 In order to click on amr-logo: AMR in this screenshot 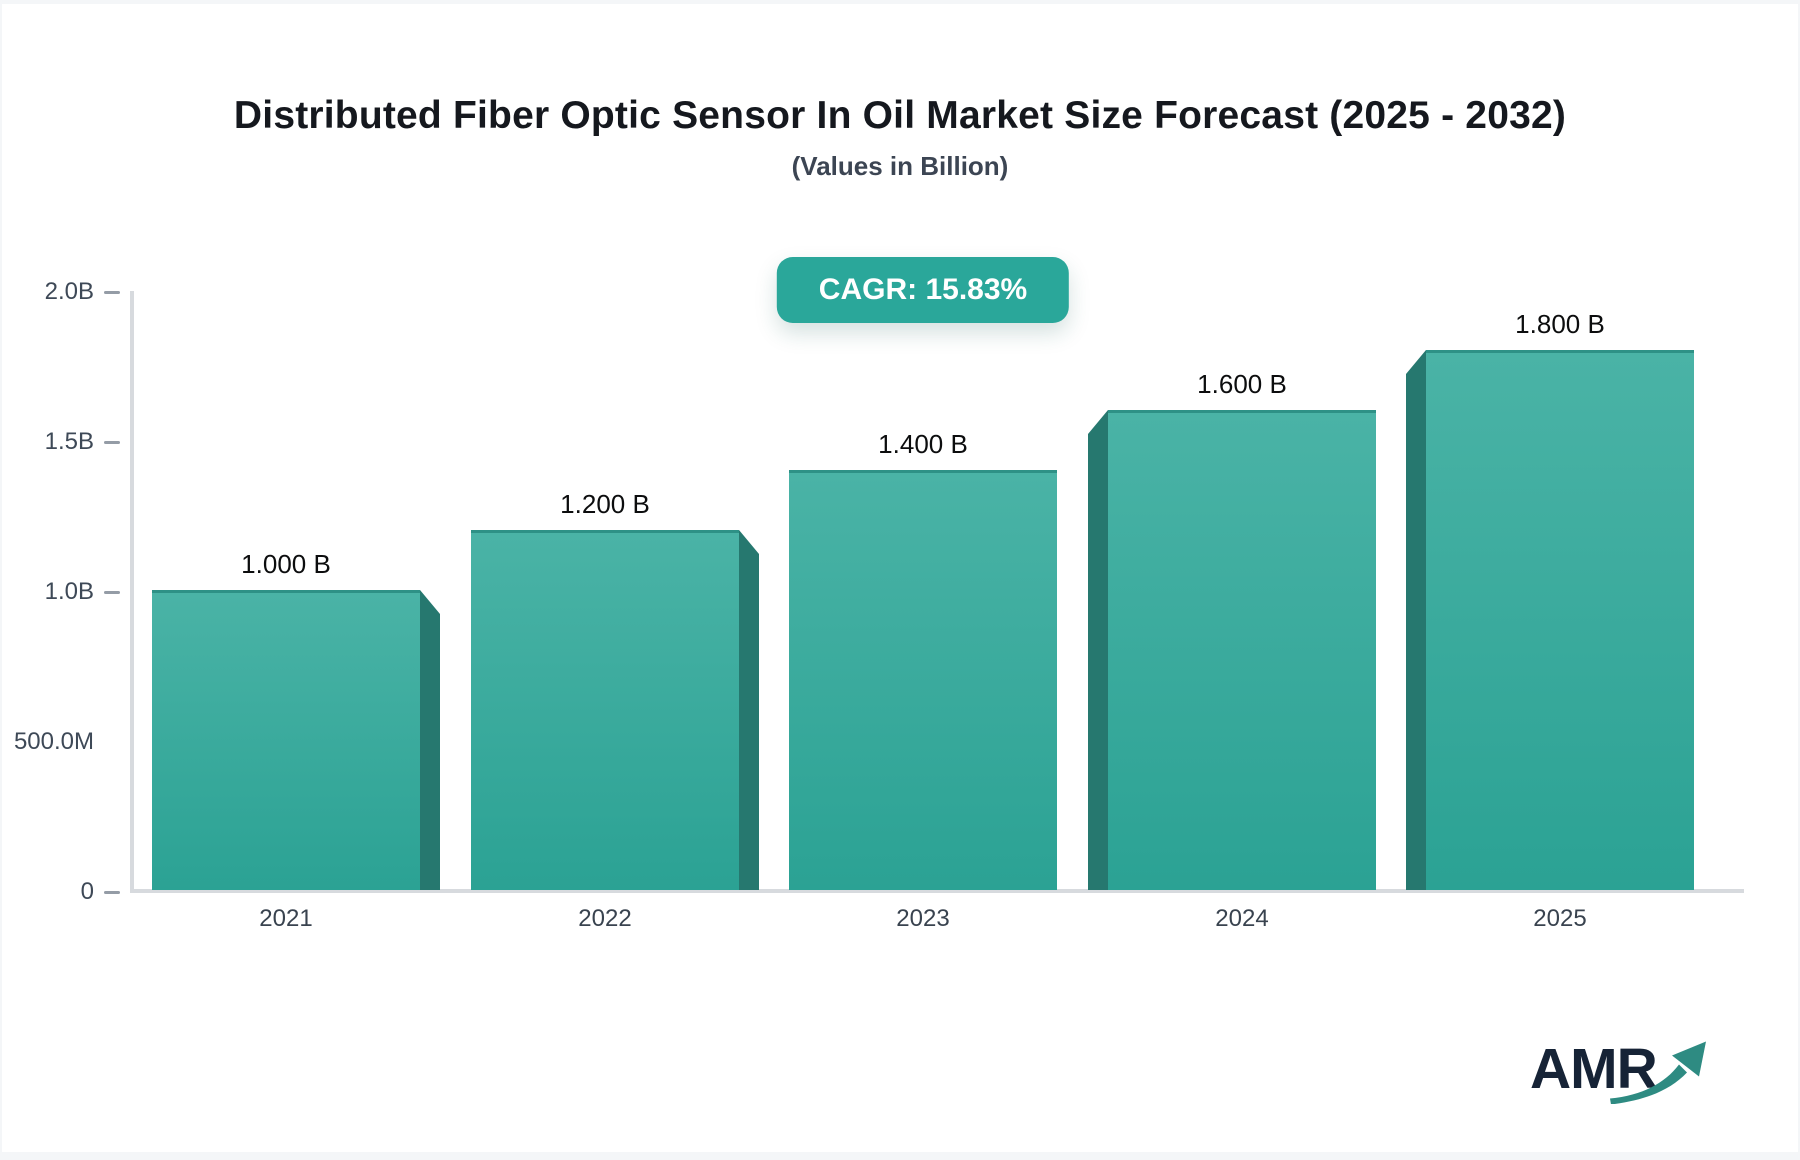, I will do `click(1620, 1071)`.